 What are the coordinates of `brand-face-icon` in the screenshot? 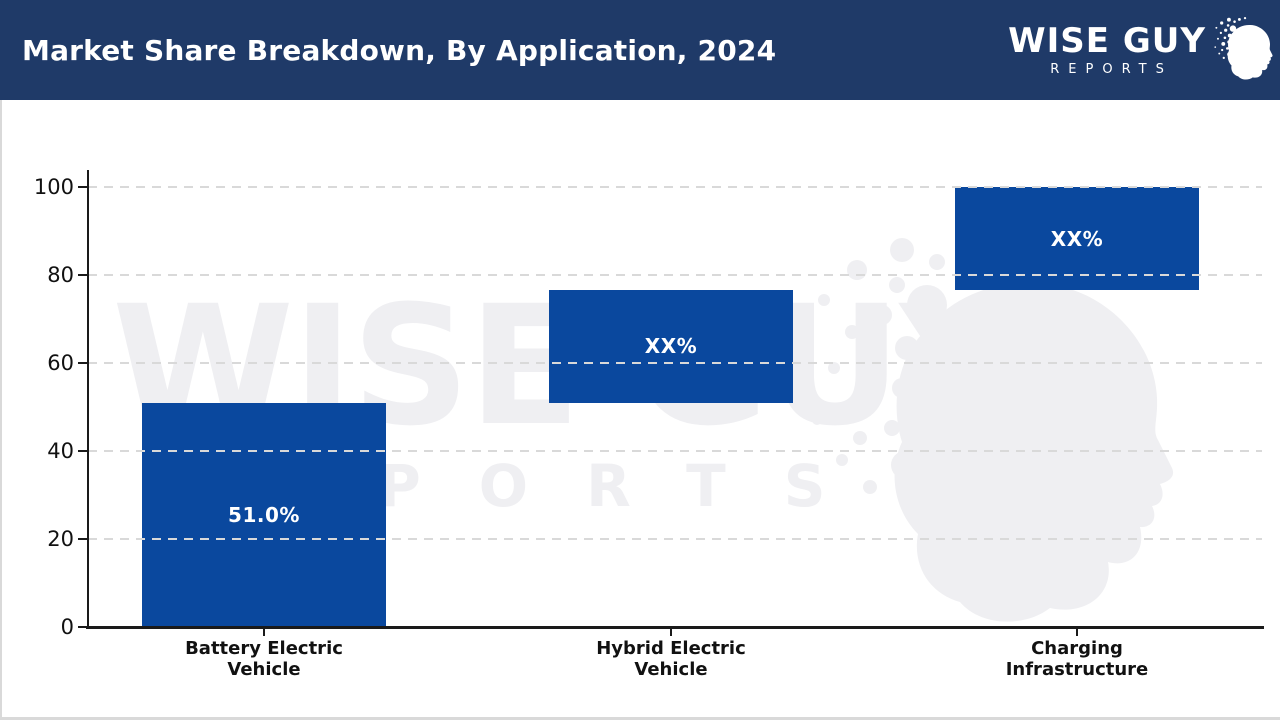 It's located at (1241, 50).